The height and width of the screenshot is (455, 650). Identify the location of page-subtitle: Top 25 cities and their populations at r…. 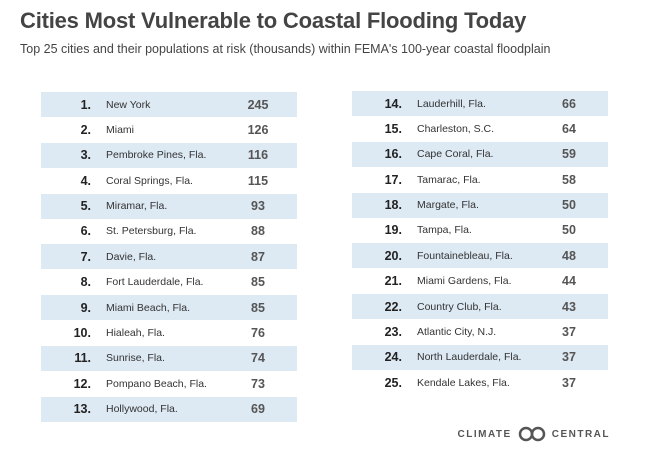
(285, 49).